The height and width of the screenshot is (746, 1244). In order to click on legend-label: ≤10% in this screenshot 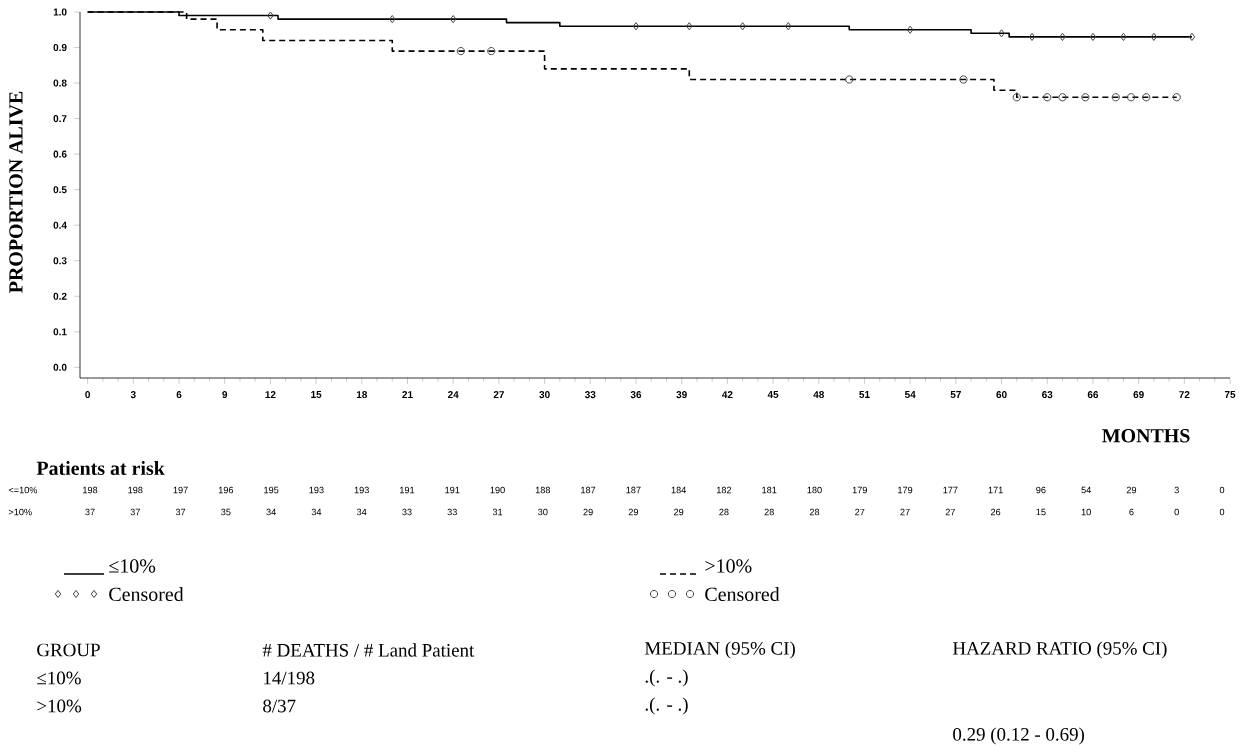, I will do `click(132, 566)`.